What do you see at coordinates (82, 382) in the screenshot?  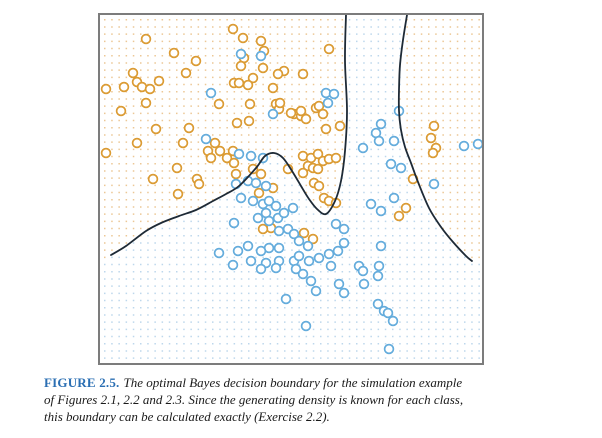 I see `figure-label: FIGURE 2.5.` at bounding box center [82, 382].